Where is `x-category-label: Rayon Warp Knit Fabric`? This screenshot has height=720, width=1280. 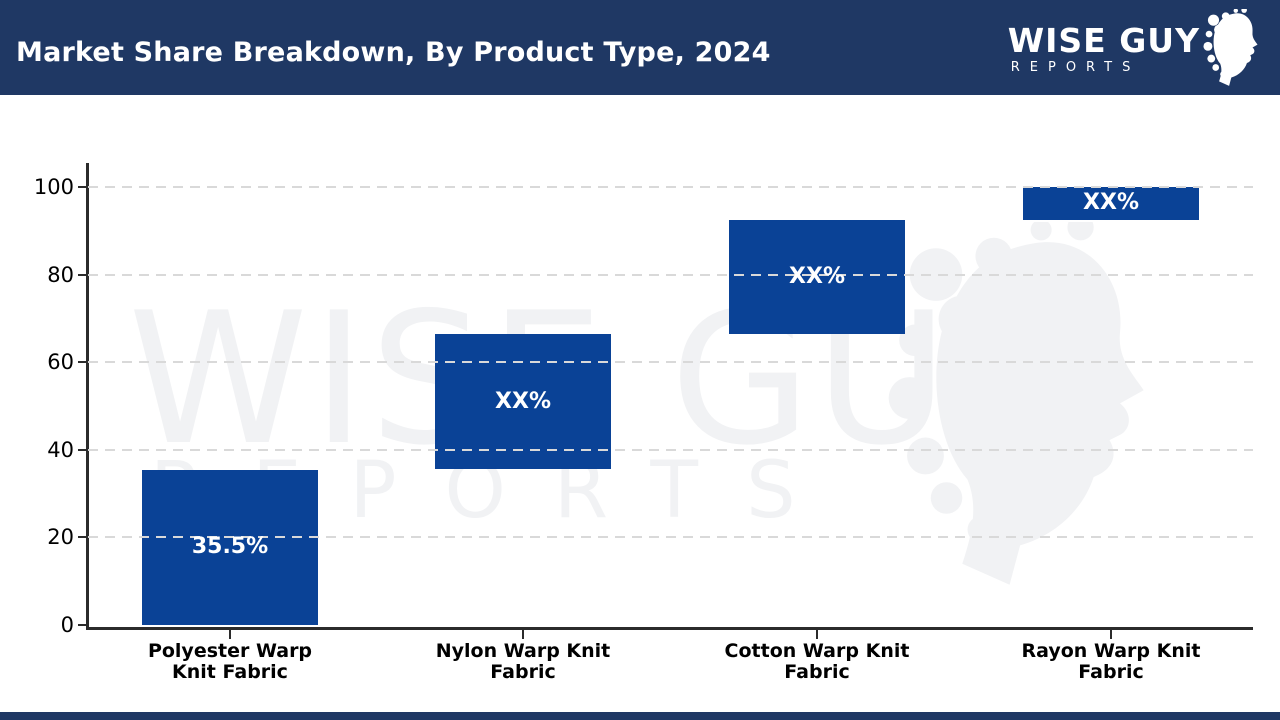 x-category-label: Rayon Warp Knit Fabric is located at coordinates (1111, 662).